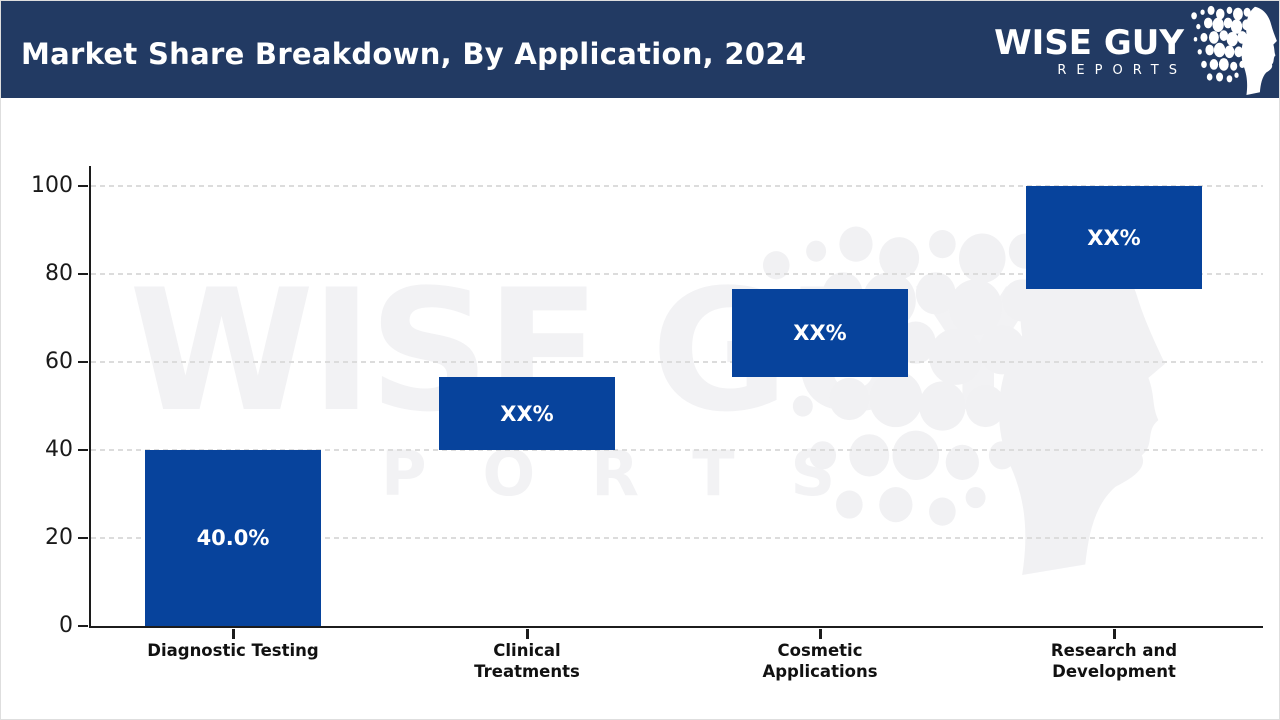 This screenshot has width=1280, height=720. What do you see at coordinates (527, 661) in the screenshot?
I see `x-category-label: Clinical Treatments` at bounding box center [527, 661].